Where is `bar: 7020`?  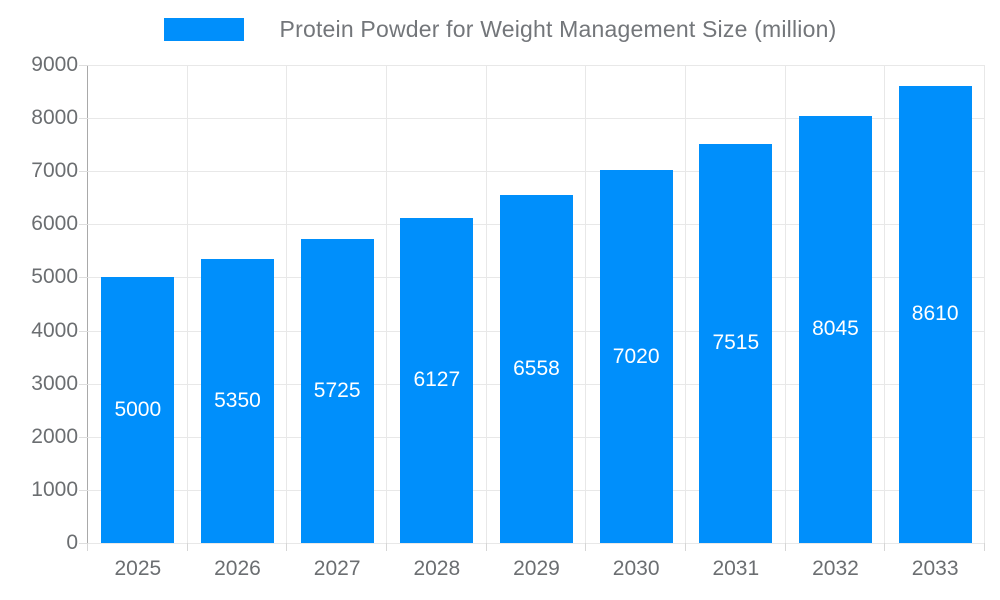
bar: 7020 is located at coordinates (636, 356).